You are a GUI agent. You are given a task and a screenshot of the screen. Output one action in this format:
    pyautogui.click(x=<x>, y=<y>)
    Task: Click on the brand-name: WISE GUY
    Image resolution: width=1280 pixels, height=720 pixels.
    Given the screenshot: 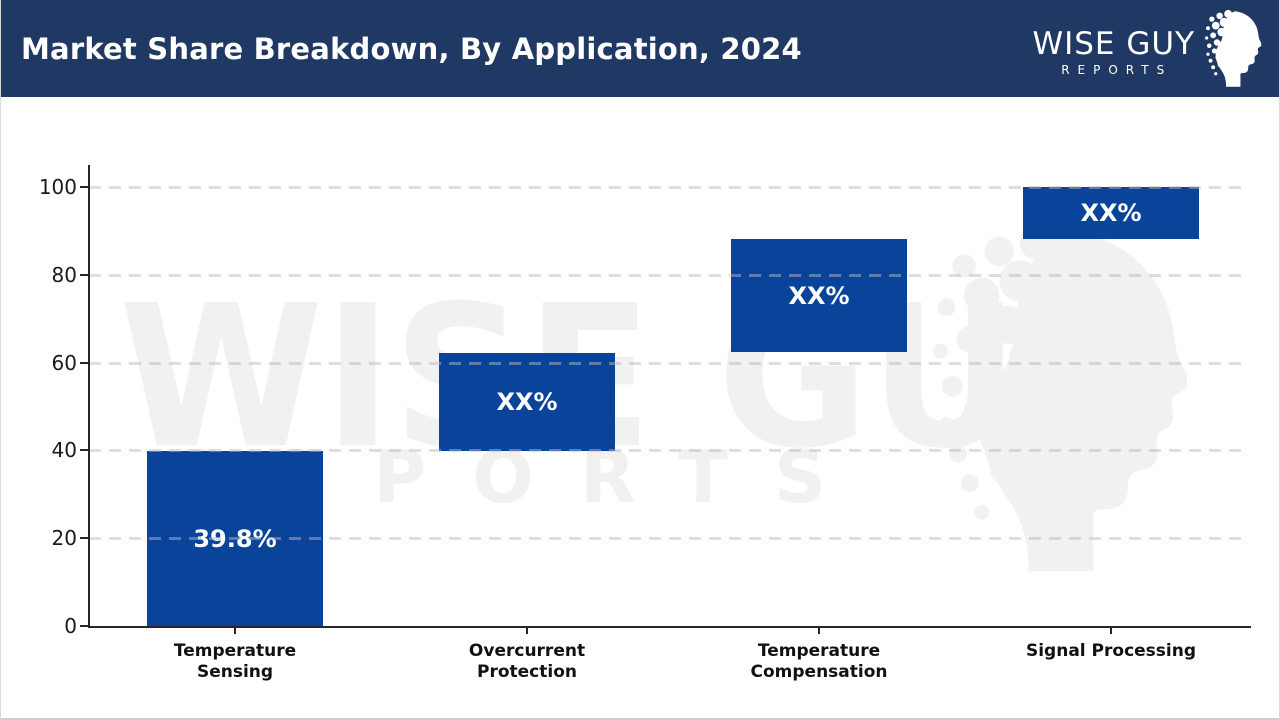 What is the action you would take?
    pyautogui.click(x=1113, y=43)
    